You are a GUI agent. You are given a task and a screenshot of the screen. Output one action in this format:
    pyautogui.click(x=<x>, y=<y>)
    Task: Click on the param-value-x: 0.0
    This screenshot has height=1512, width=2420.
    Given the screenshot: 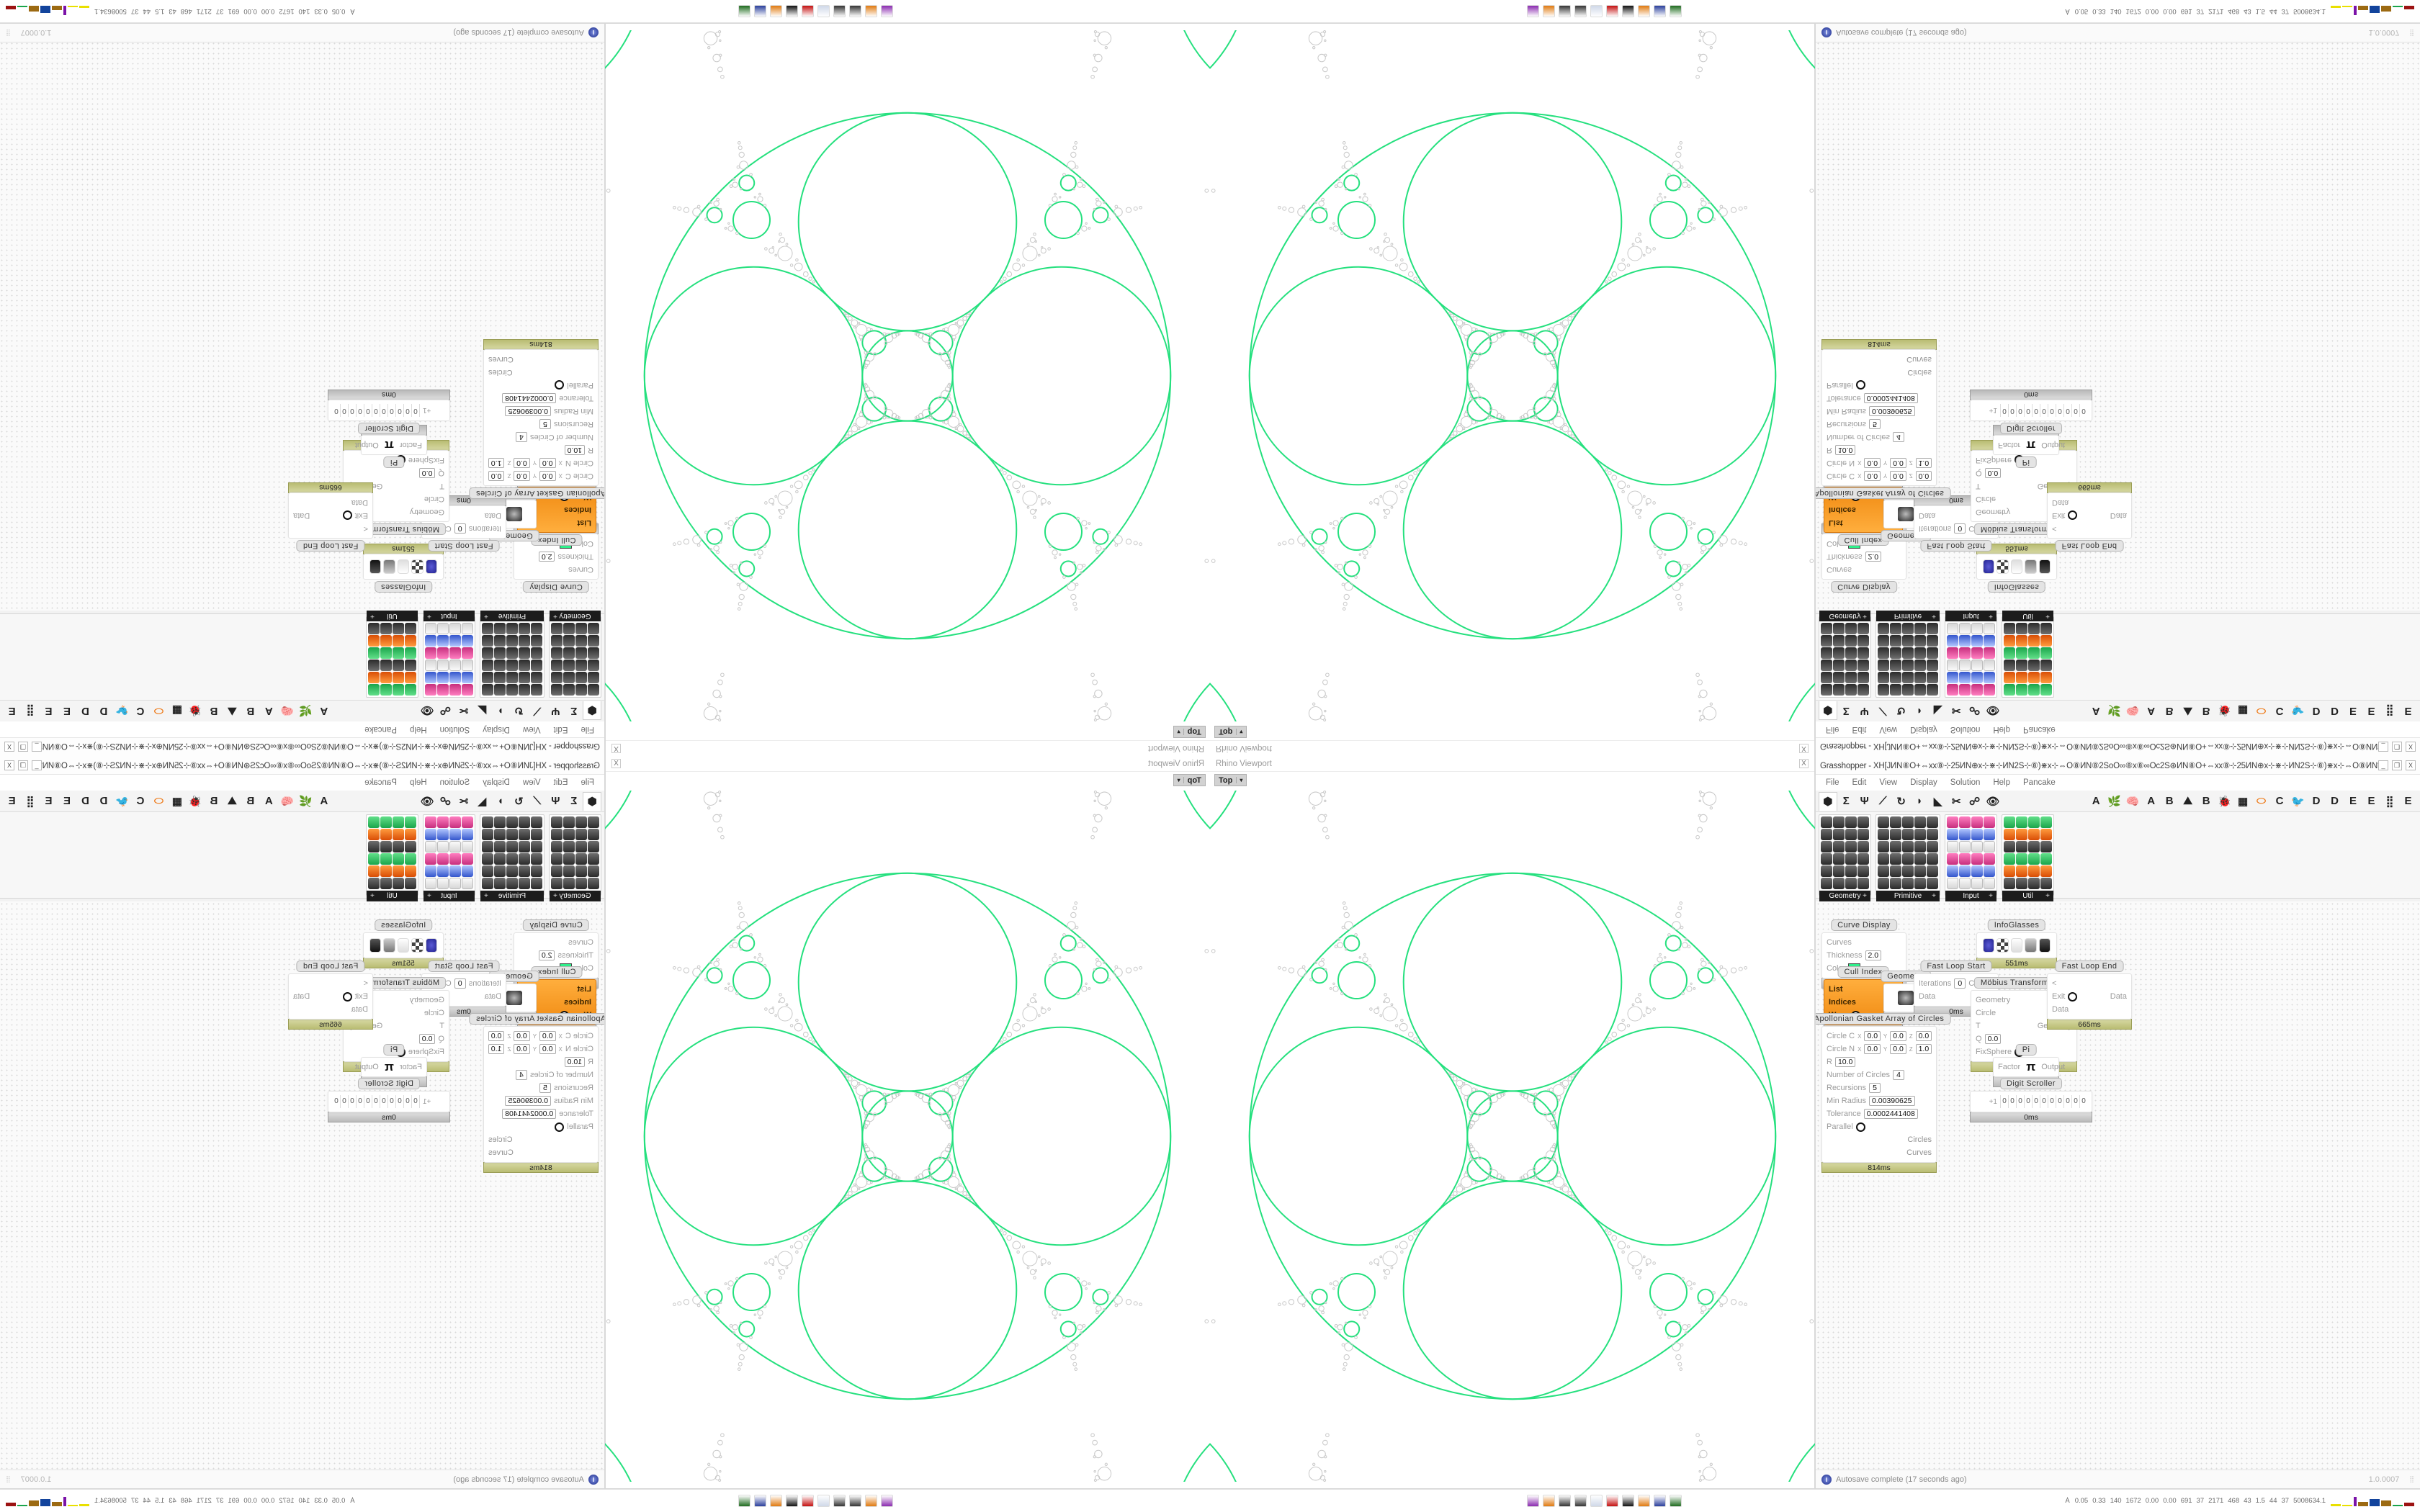 What is the action you would take?
    pyautogui.click(x=1872, y=1049)
    